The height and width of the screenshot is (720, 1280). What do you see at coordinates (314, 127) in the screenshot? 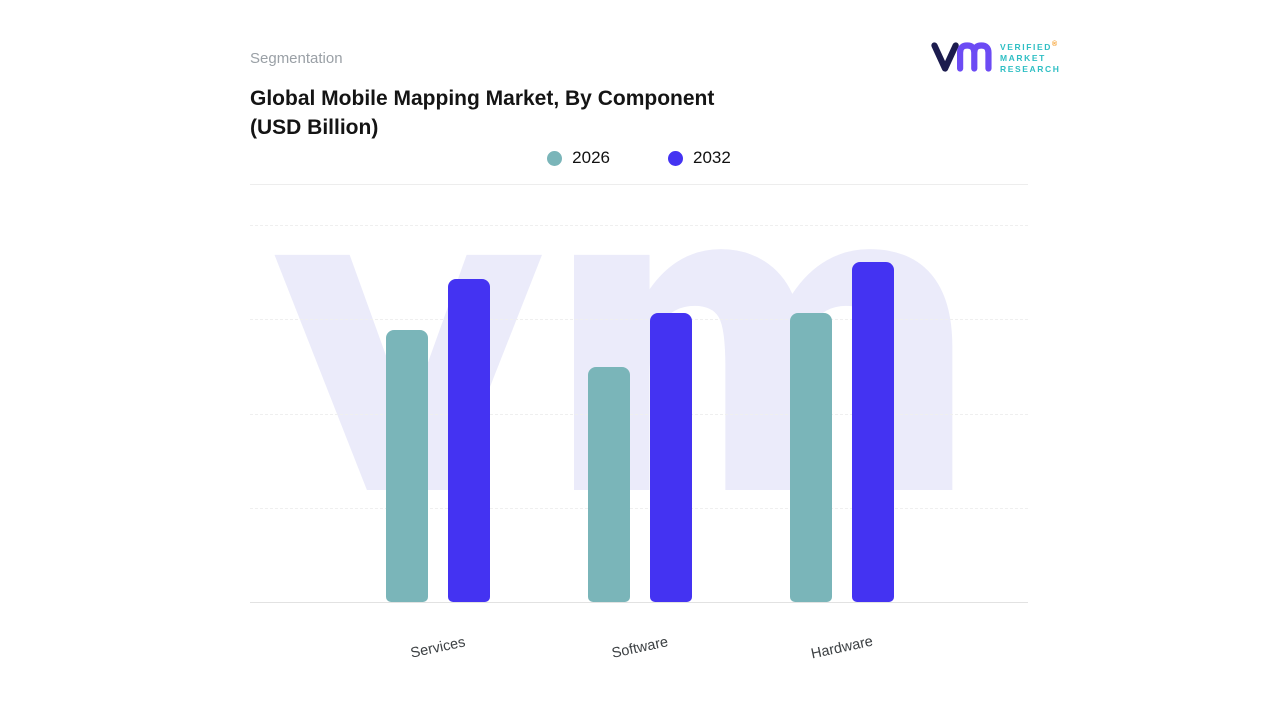
I see `chart-title-line2: (USD Billion)` at bounding box center [314, 127].